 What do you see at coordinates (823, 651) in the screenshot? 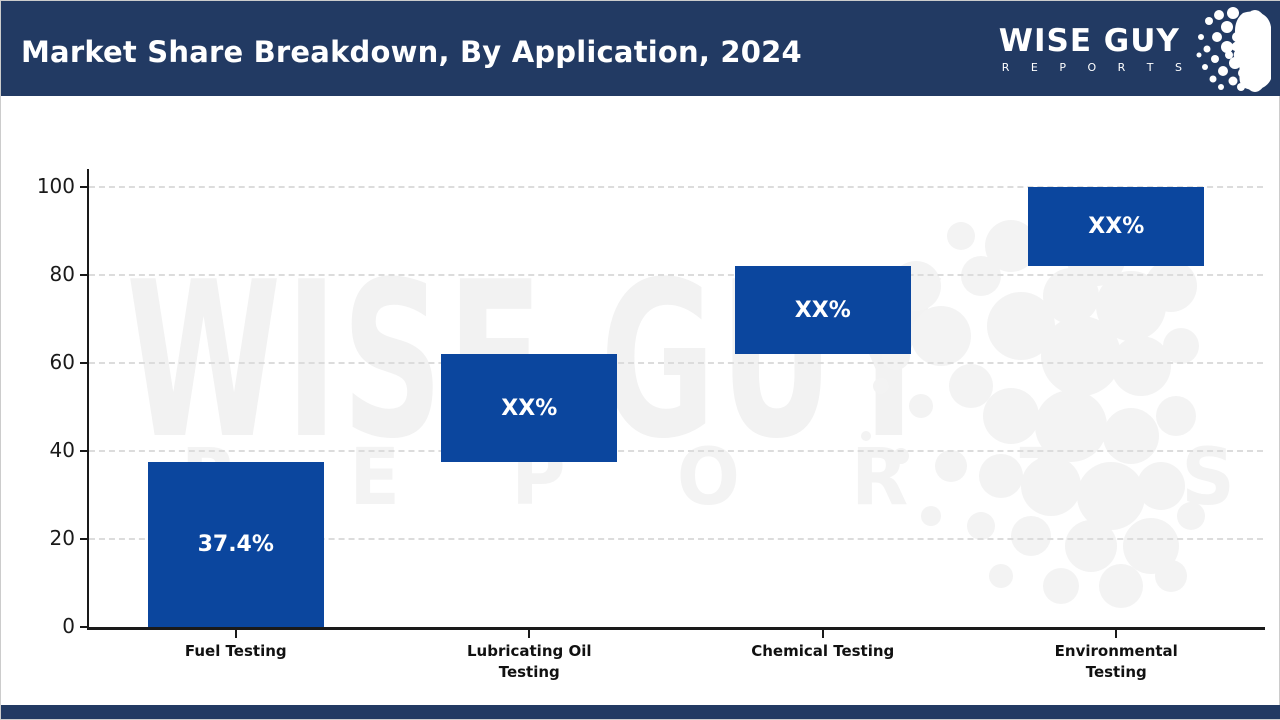
I see `x-axis-category-label: Chemical Testing` at bounding box center [823, 651].